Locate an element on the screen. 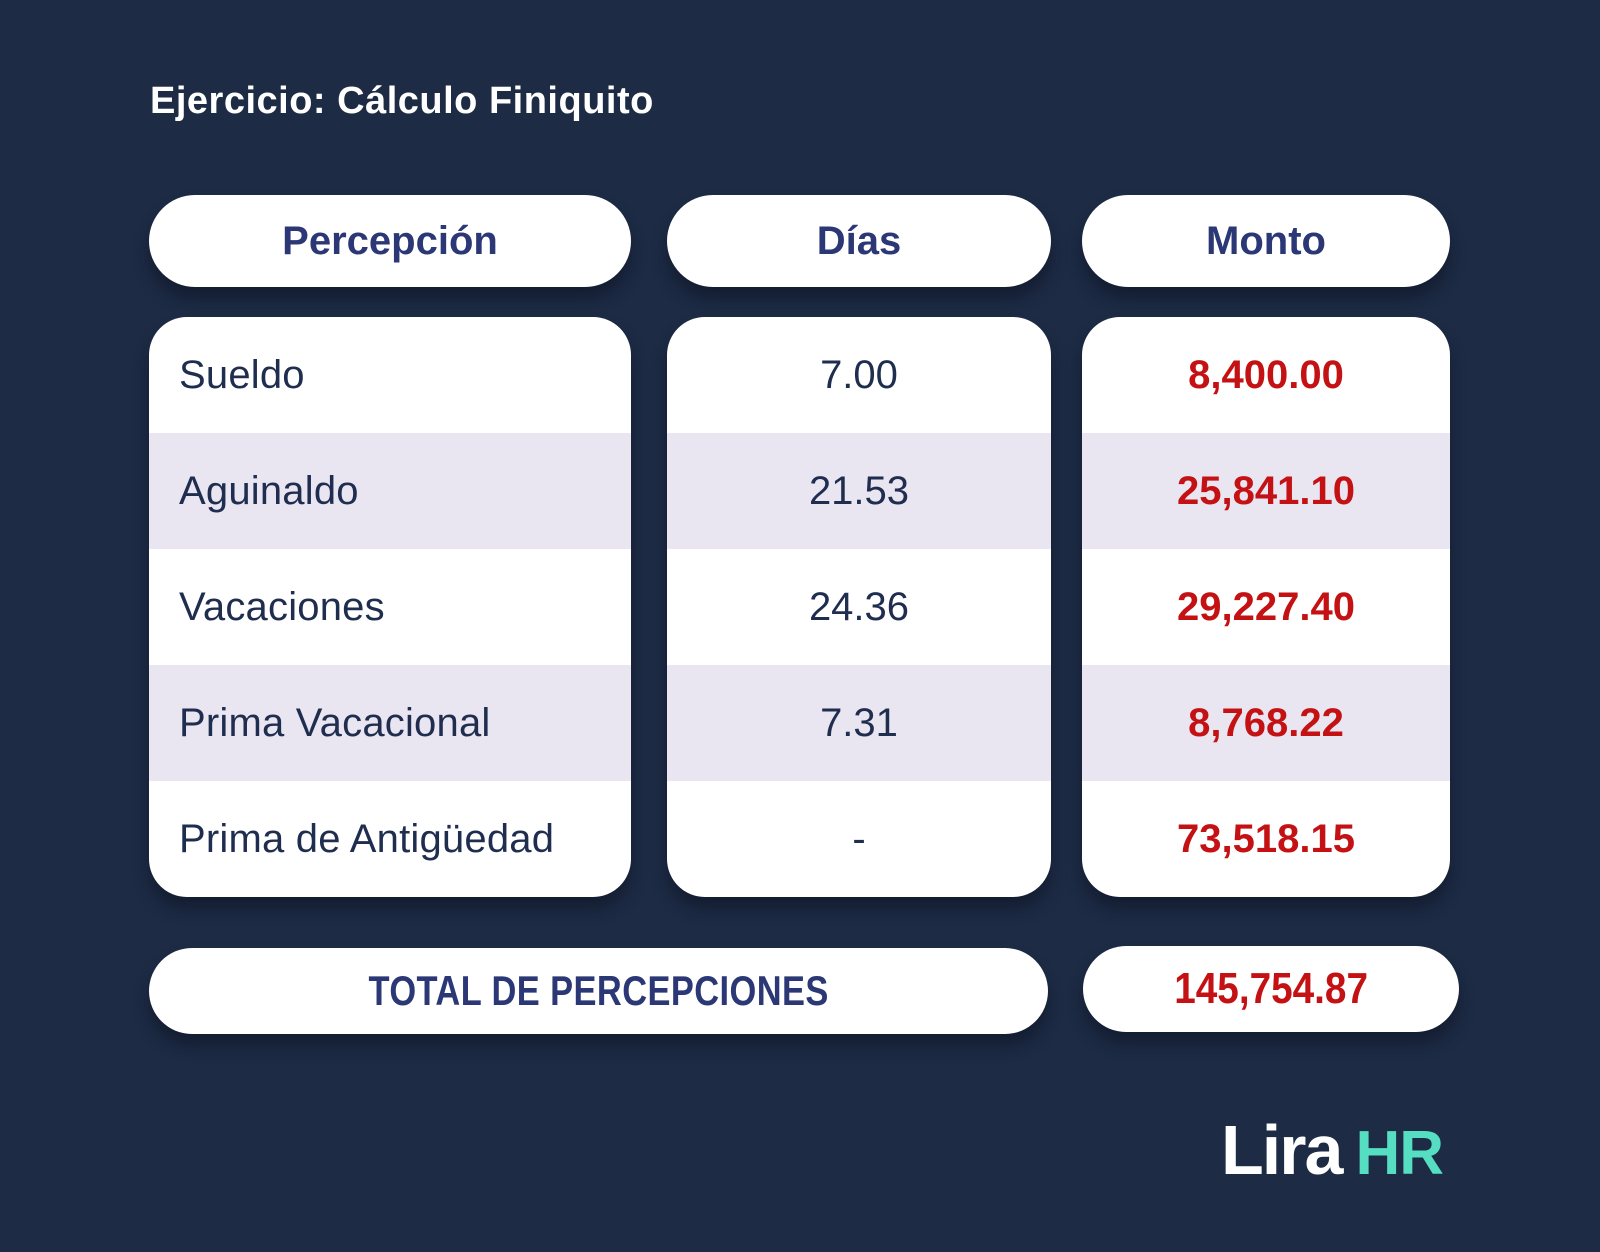  cell-percepcion-prima-antiguedad: Prima de Antigüedad is located at coordinates (367, 838).